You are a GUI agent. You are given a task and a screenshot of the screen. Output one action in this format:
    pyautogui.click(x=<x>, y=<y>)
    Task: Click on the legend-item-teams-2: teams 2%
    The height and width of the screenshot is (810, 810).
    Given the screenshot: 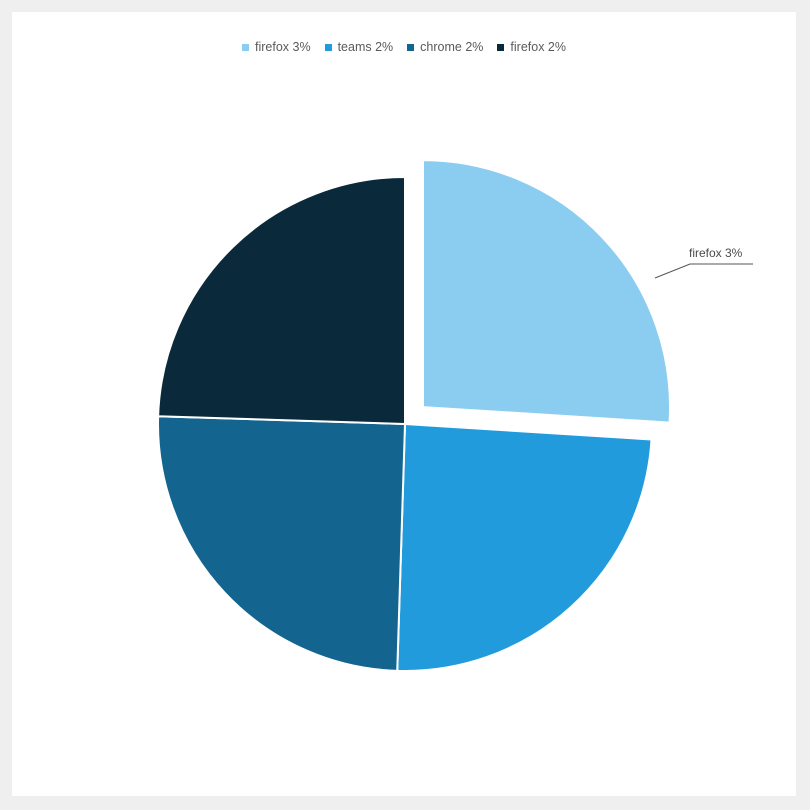 What is the action you would take?
    pyautogui.click(x=359, y=47)
    